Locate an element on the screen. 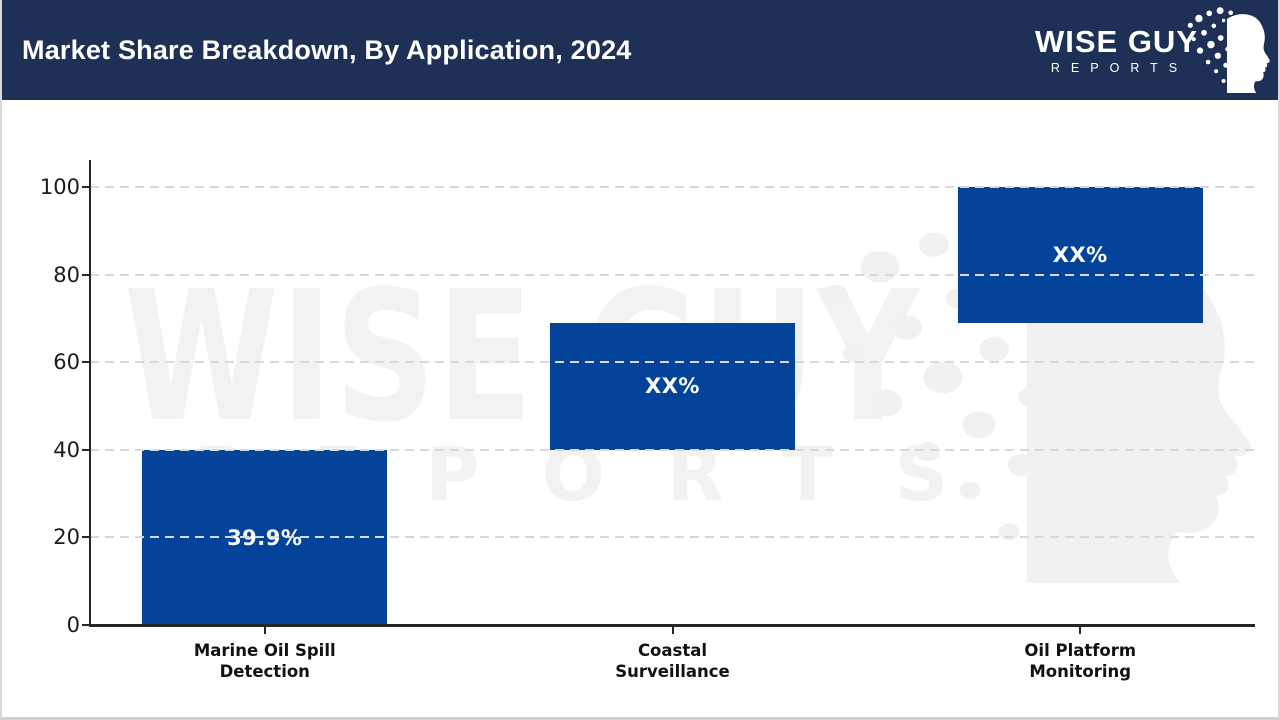  wise-guy-reports-logo: WISE GUY REPORTS is located at coordinates (1145, 50).